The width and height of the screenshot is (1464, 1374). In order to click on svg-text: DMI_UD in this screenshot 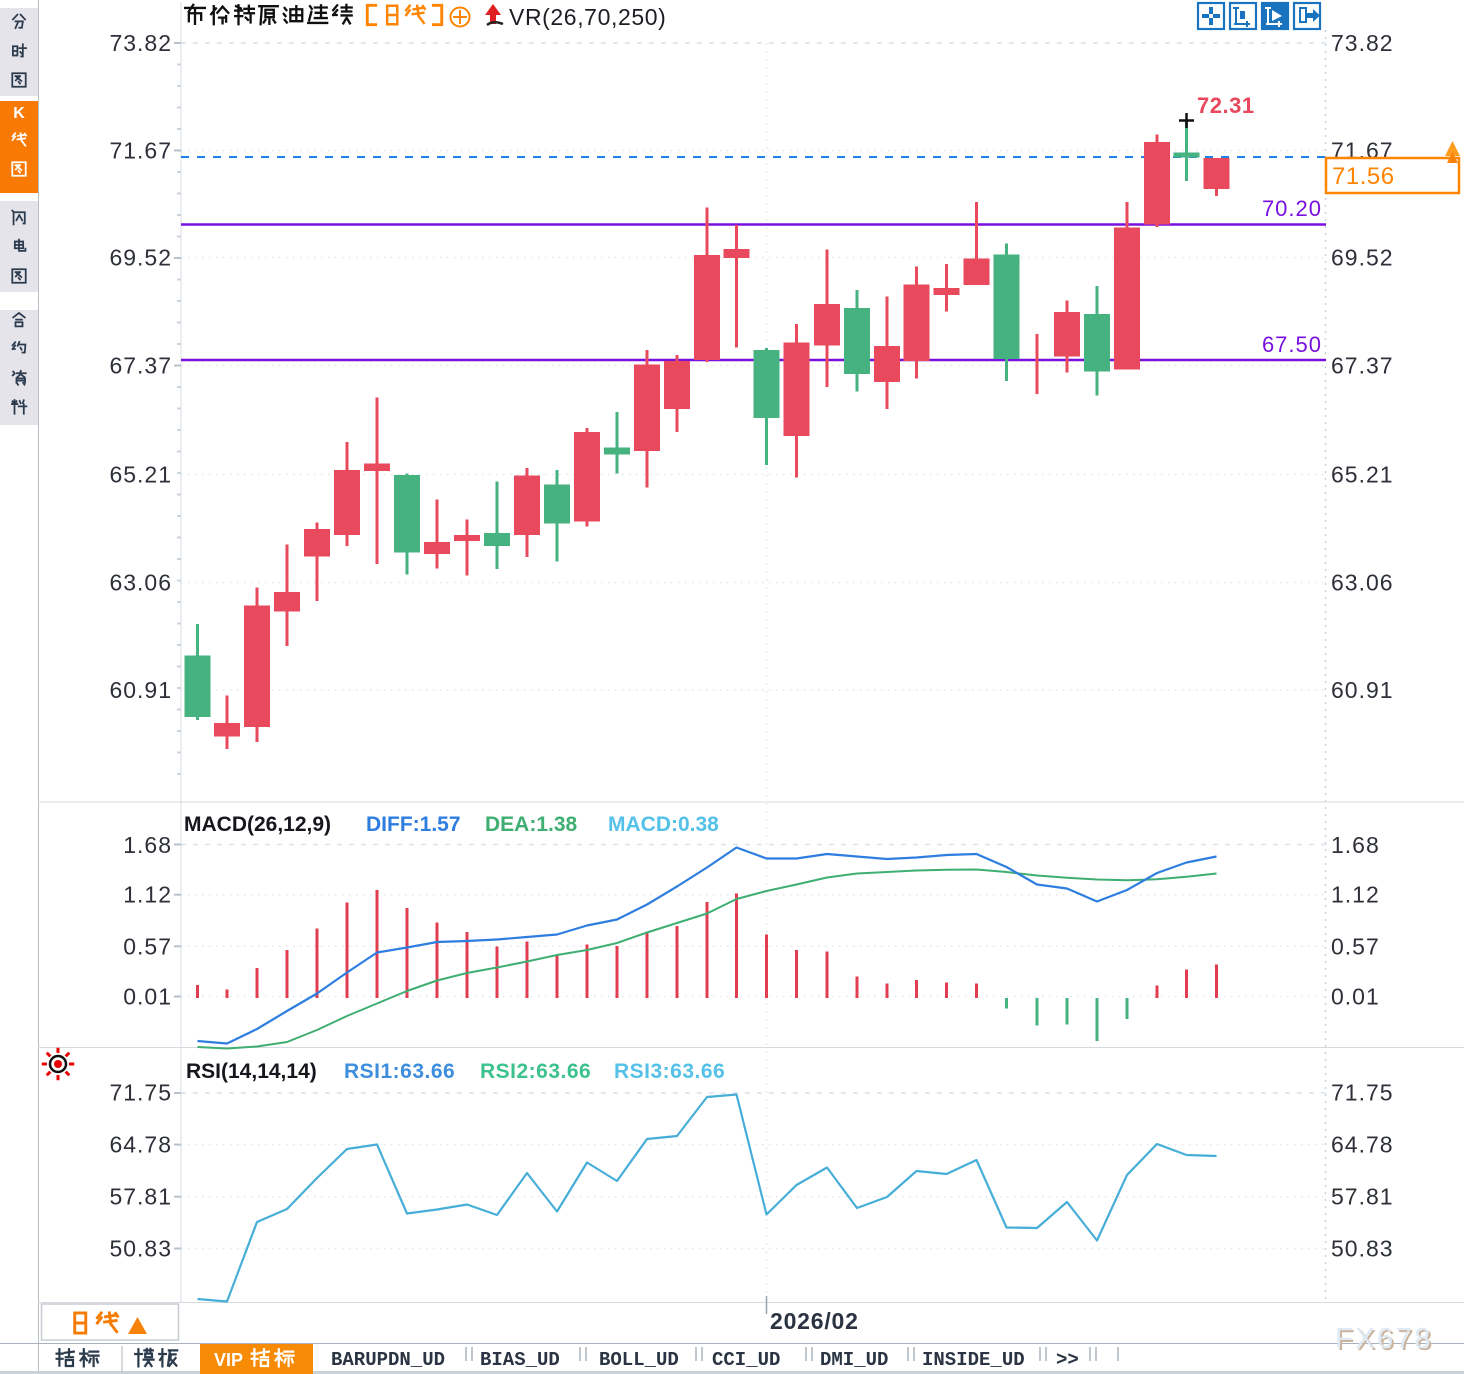, I will do `click(854, 1360)`.